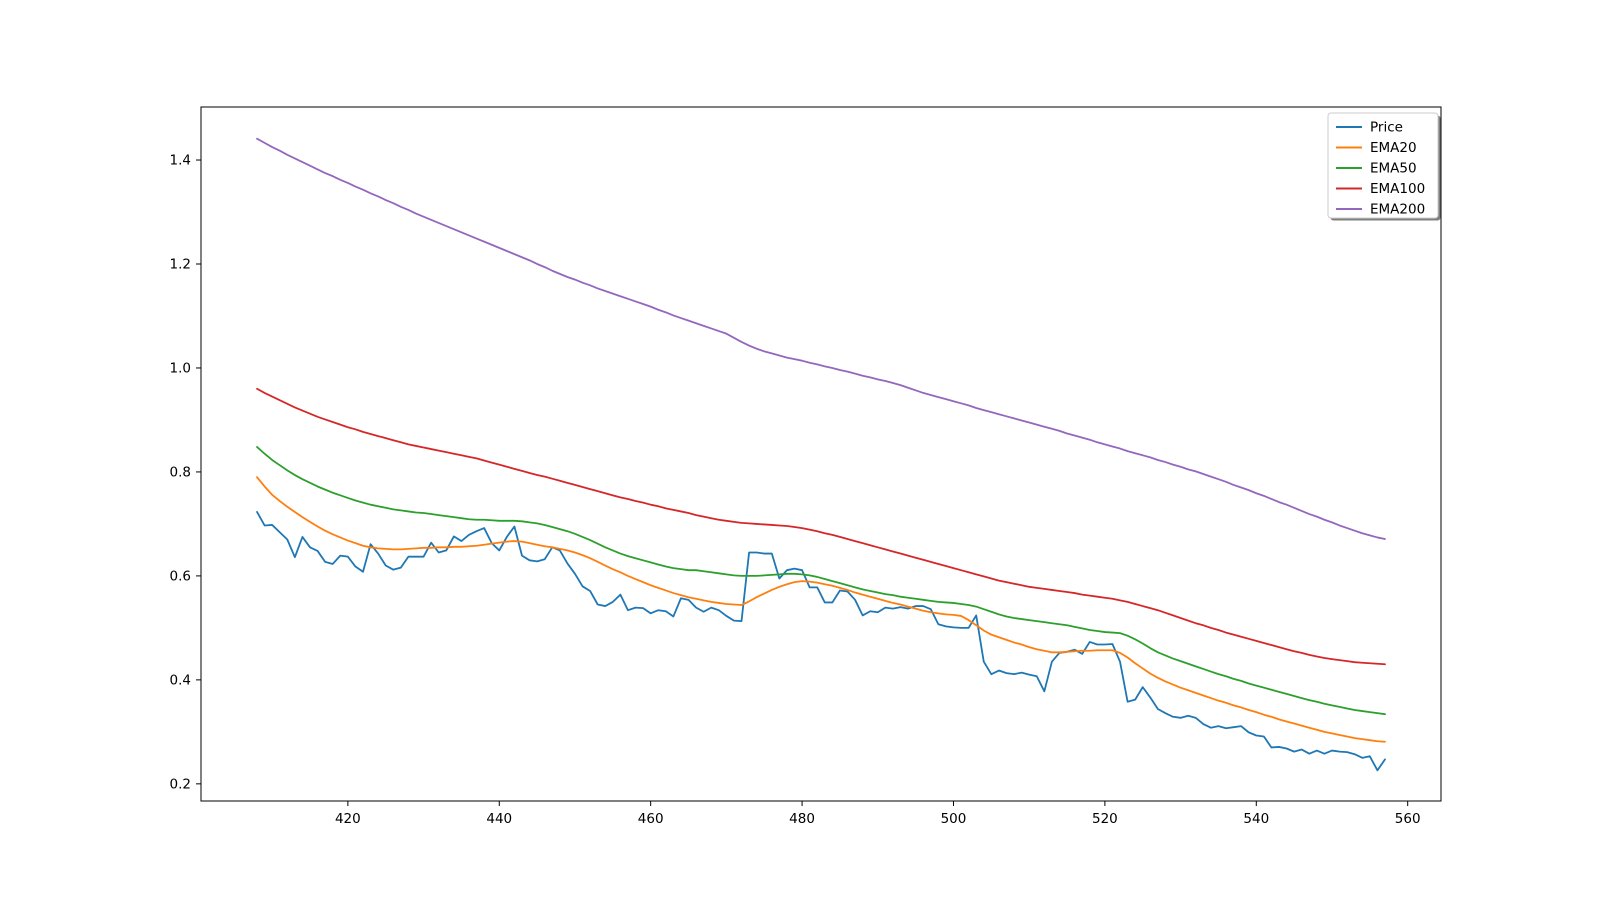 Image resolution: width=1600 pixels, height=900 pixels. Describe the element at coordinates (499, 819) in the screenshot. I see `x-tick-label: 440` at that location.